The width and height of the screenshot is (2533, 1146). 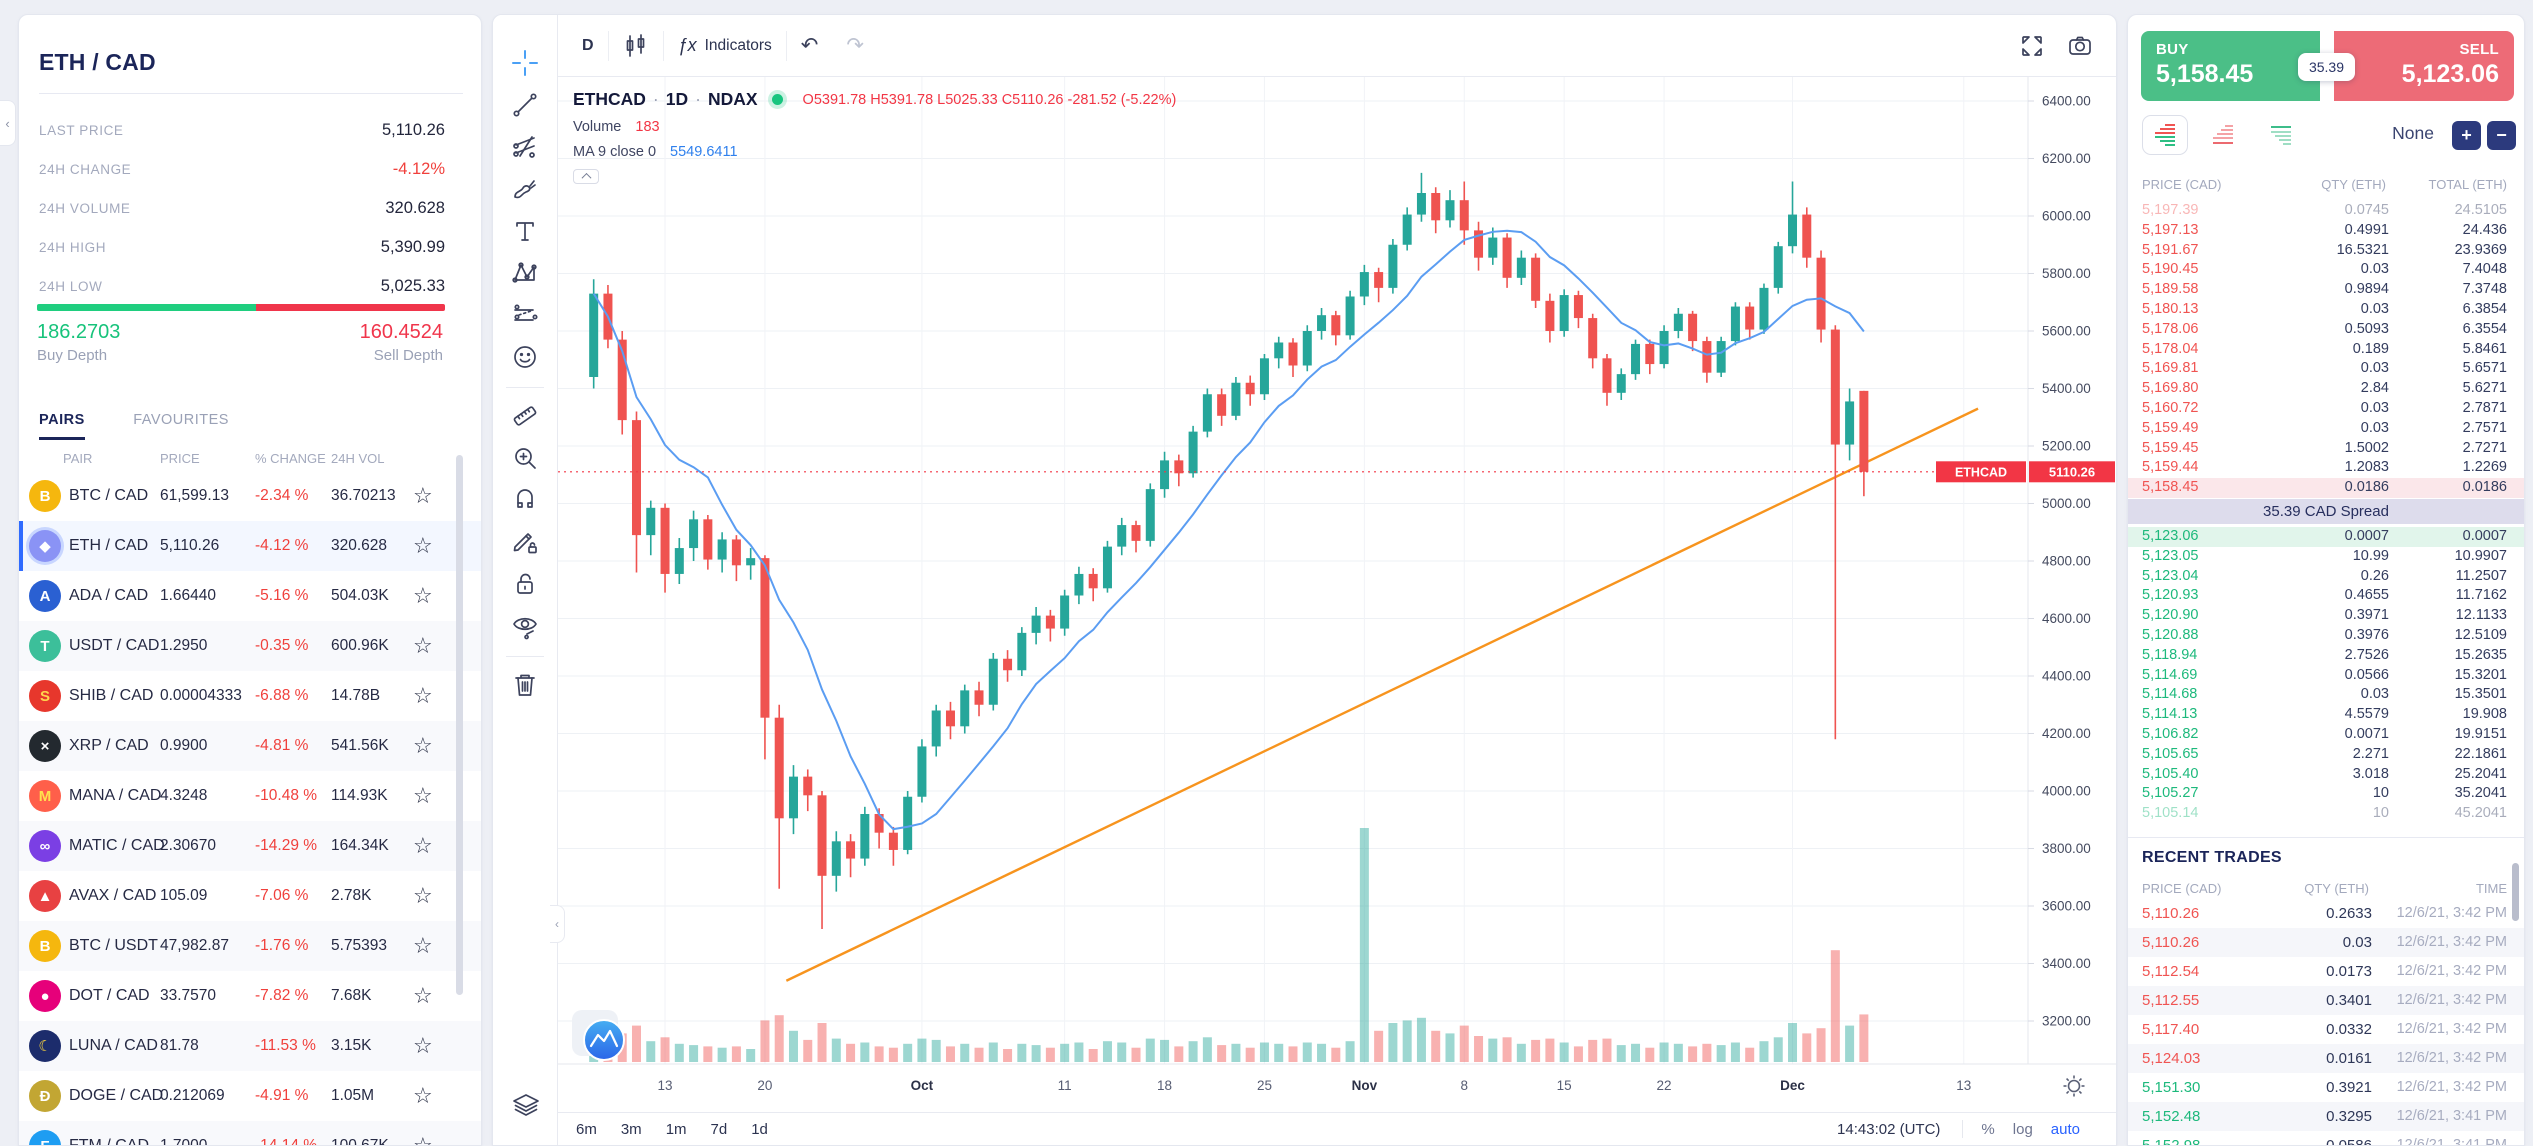 What do you see at coordinates (62, 426) in the screenshot?
I see `tab-pairs: PAIRS` at bounding box center [62, 426].